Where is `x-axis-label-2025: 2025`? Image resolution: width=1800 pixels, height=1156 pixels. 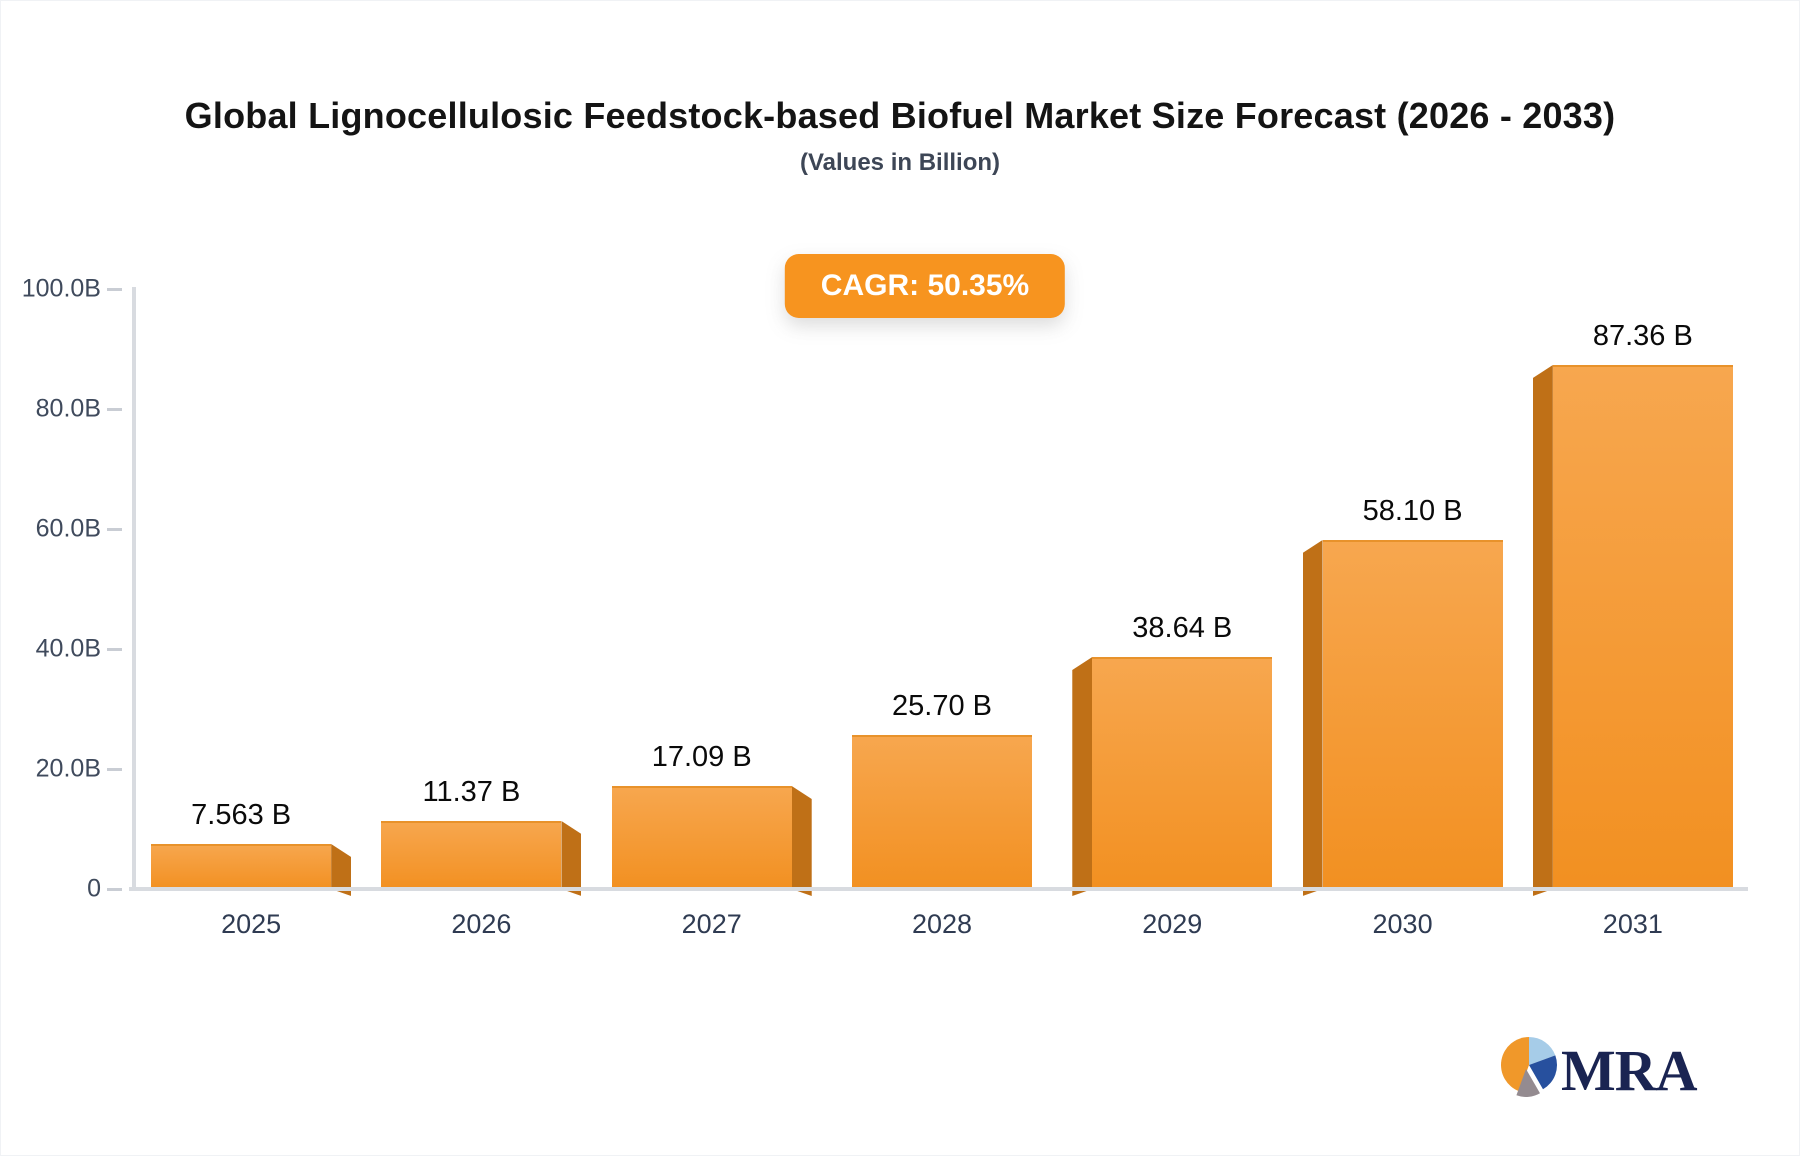
x-axis-label-2025: 2025 is located at coordinates (251, 924).